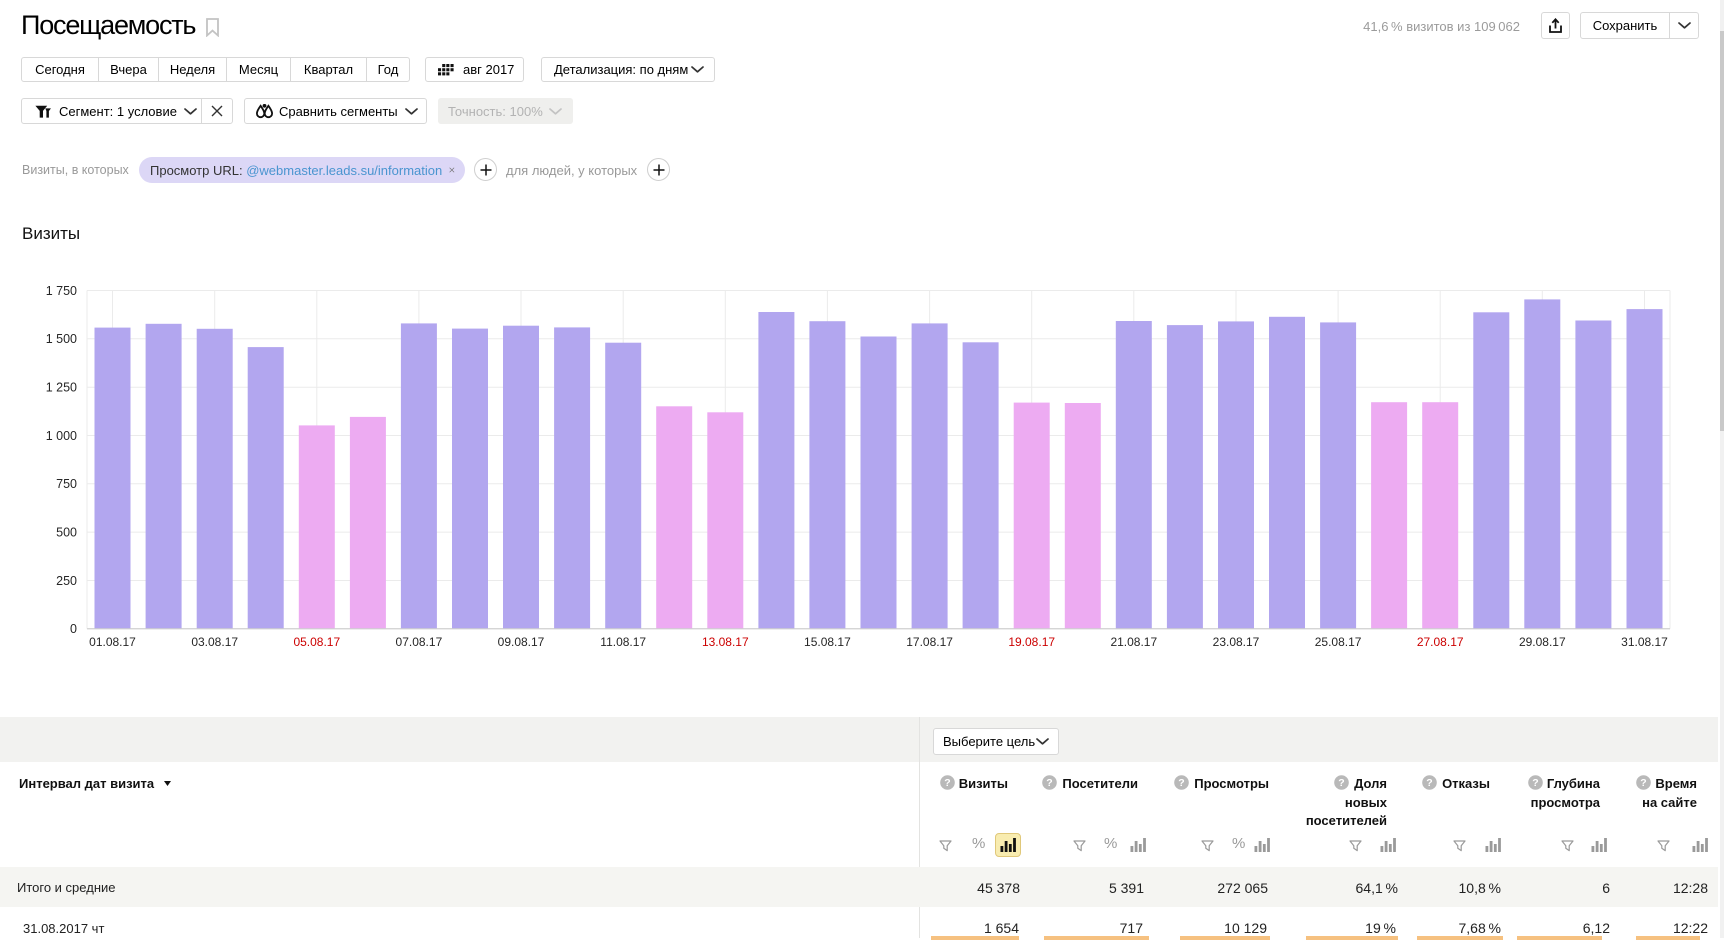  Describe the element at coordinates (61, 339) in the screenshot. I see `svg-text: 1 500` at that location.